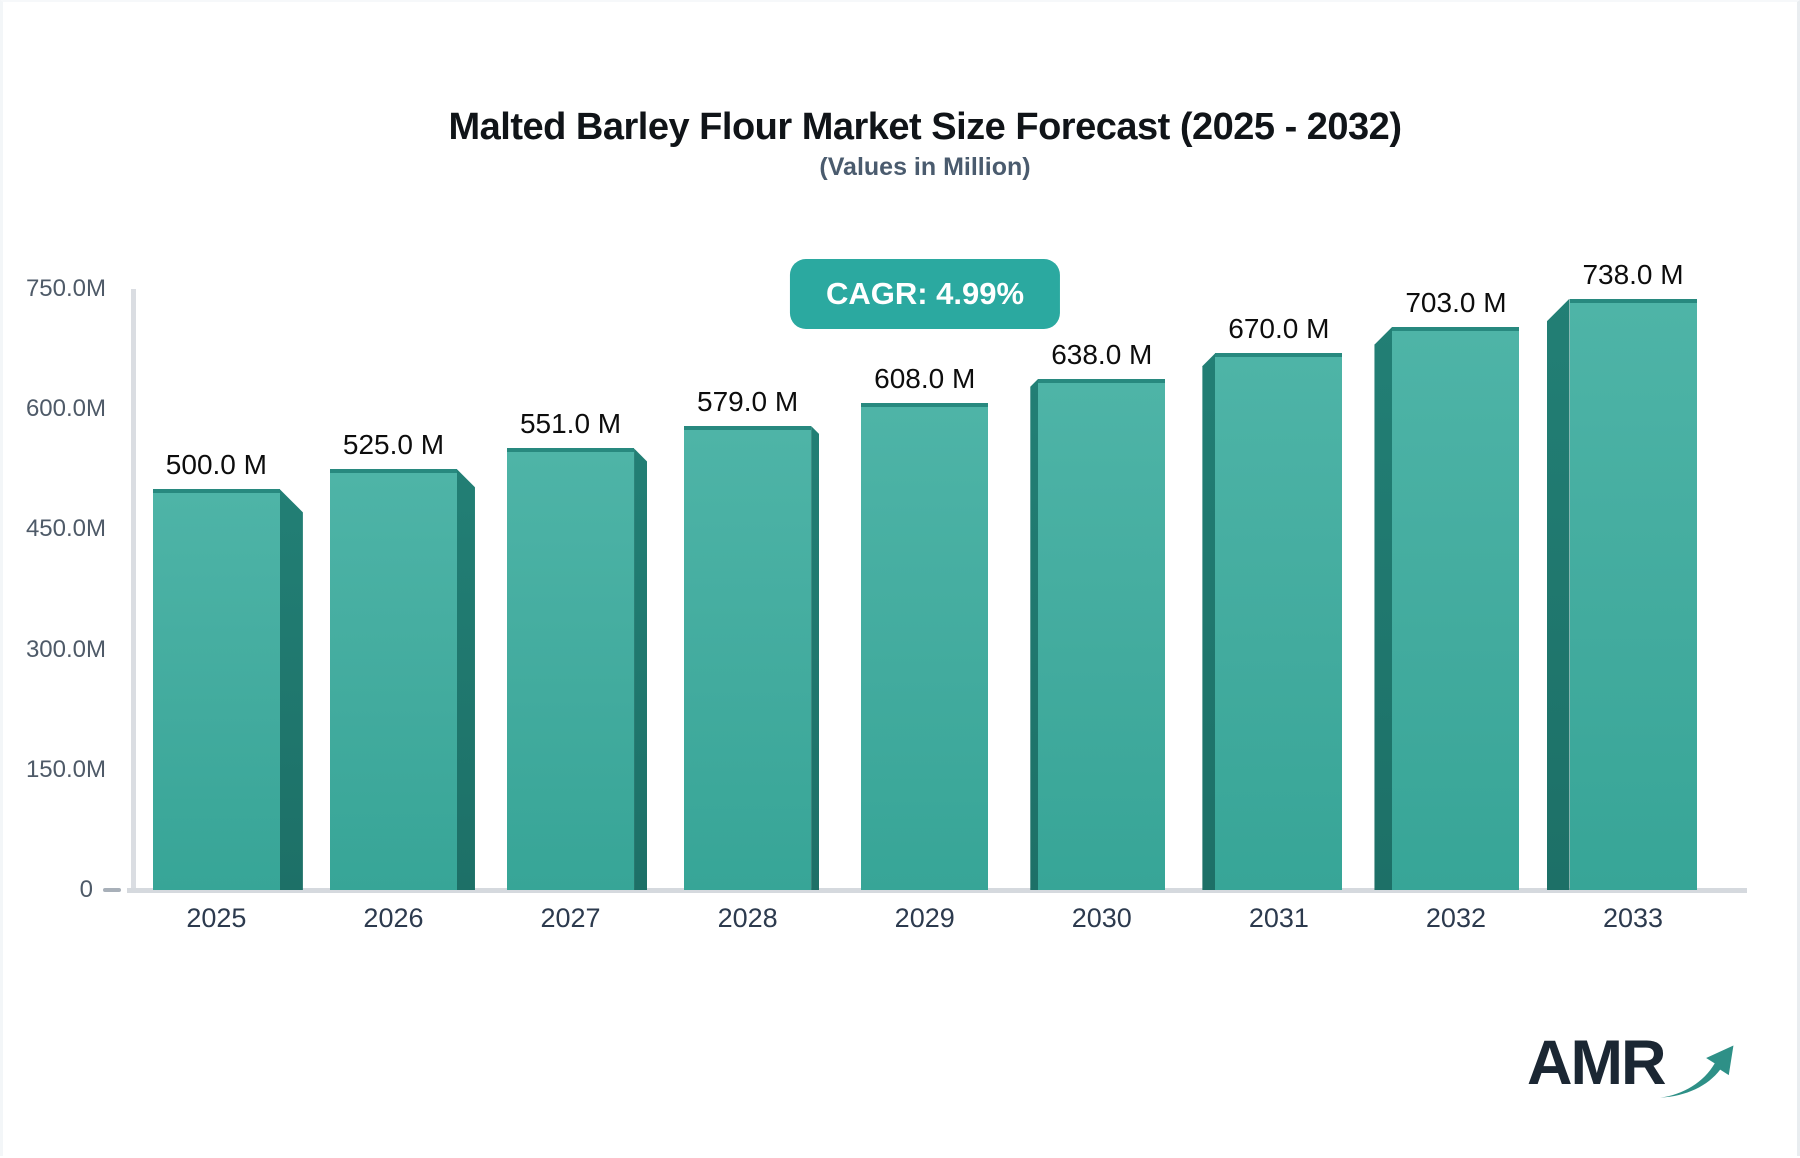 This screenshot has width=1800, height=1158. I want to click on y-axis-label: 0, so click(86, 889).